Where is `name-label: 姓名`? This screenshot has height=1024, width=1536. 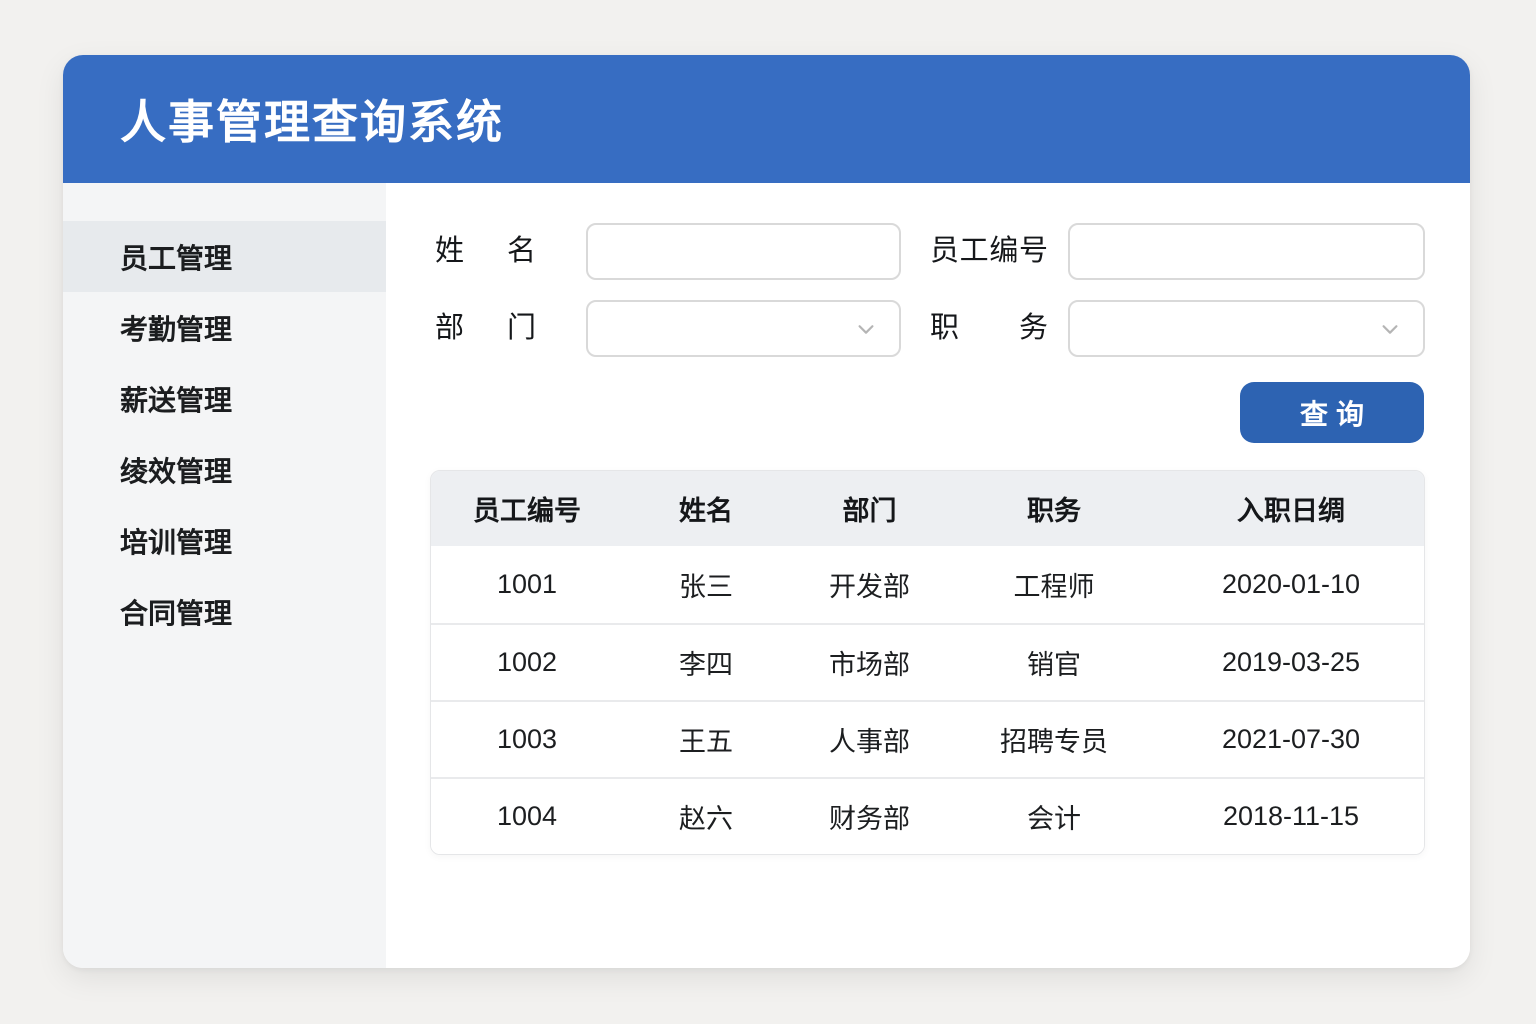 name-label: 姓名 is located at coordinates (485, 251).